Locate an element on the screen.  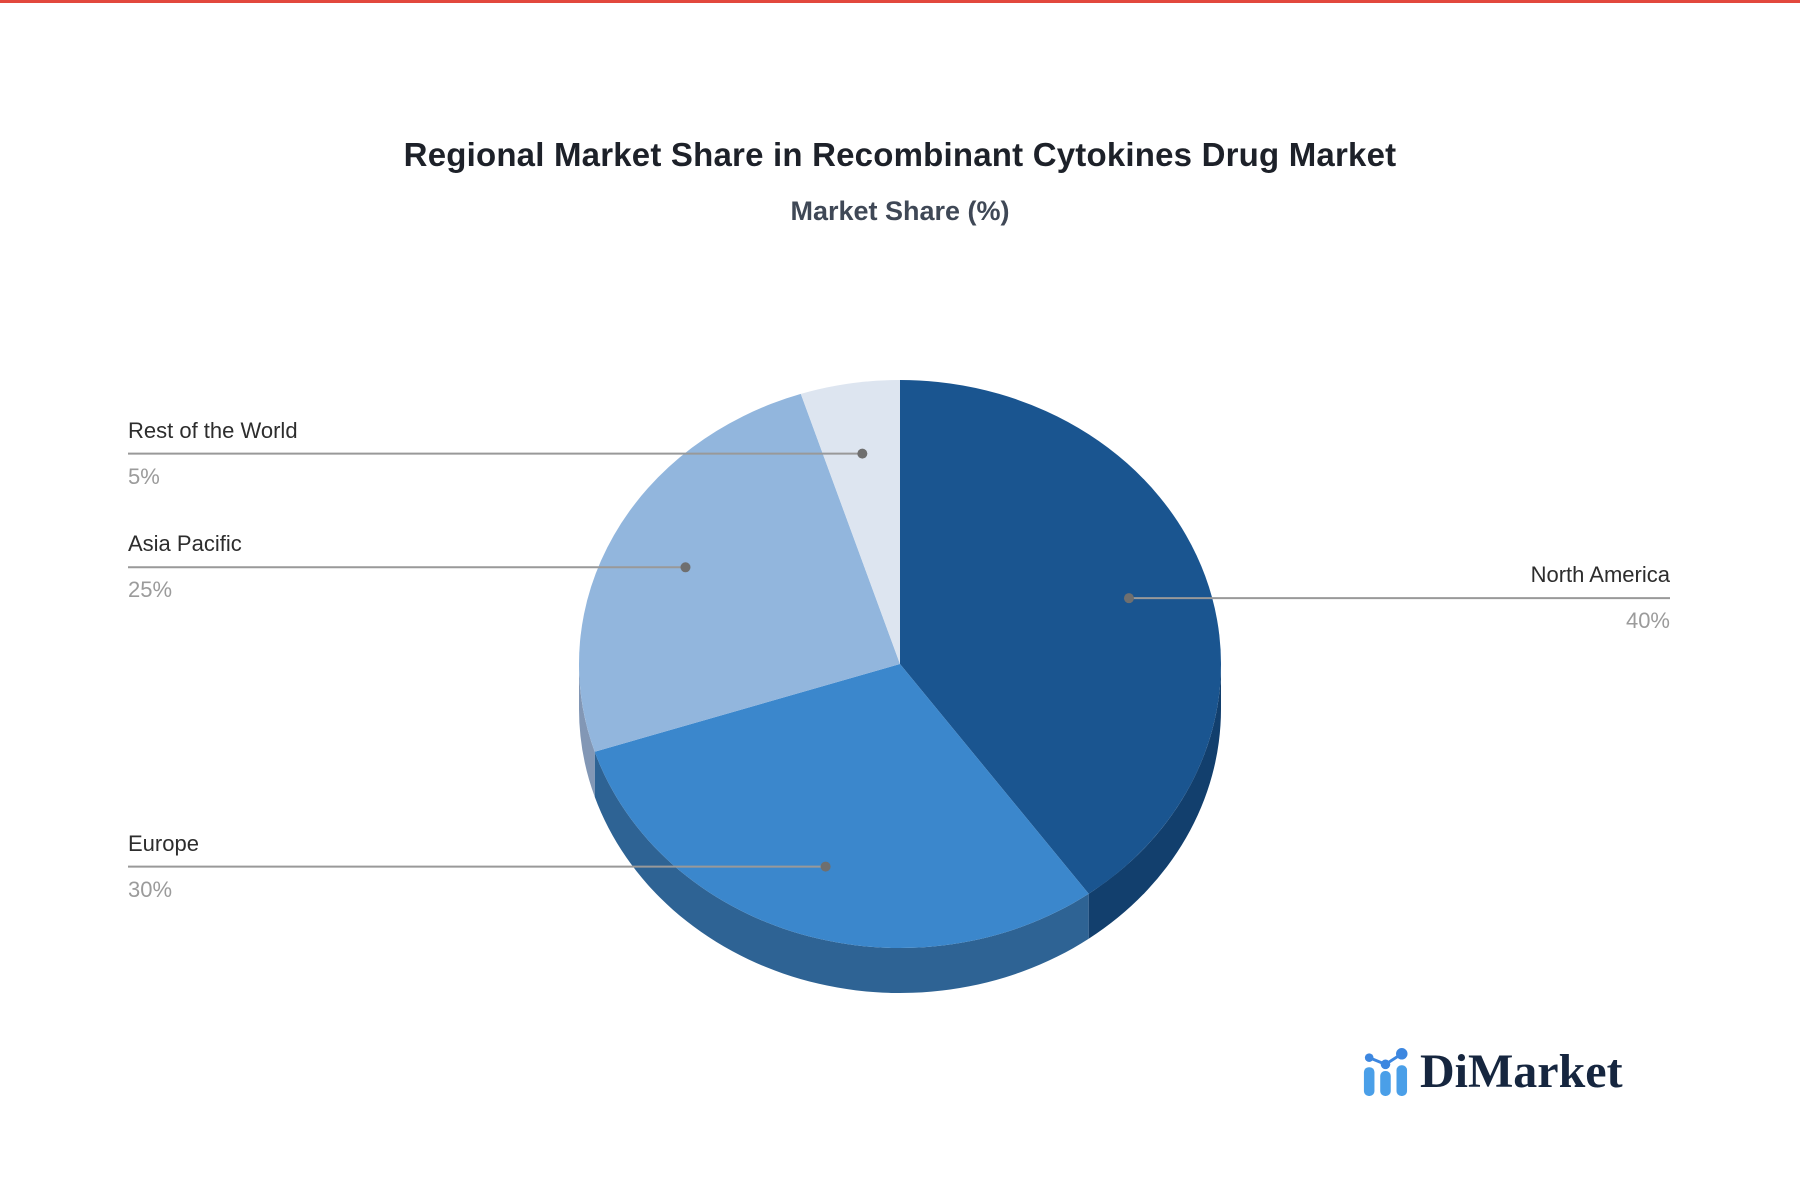
label-asia-pacific: Asia Pacific is located at coordinates (185, 544).